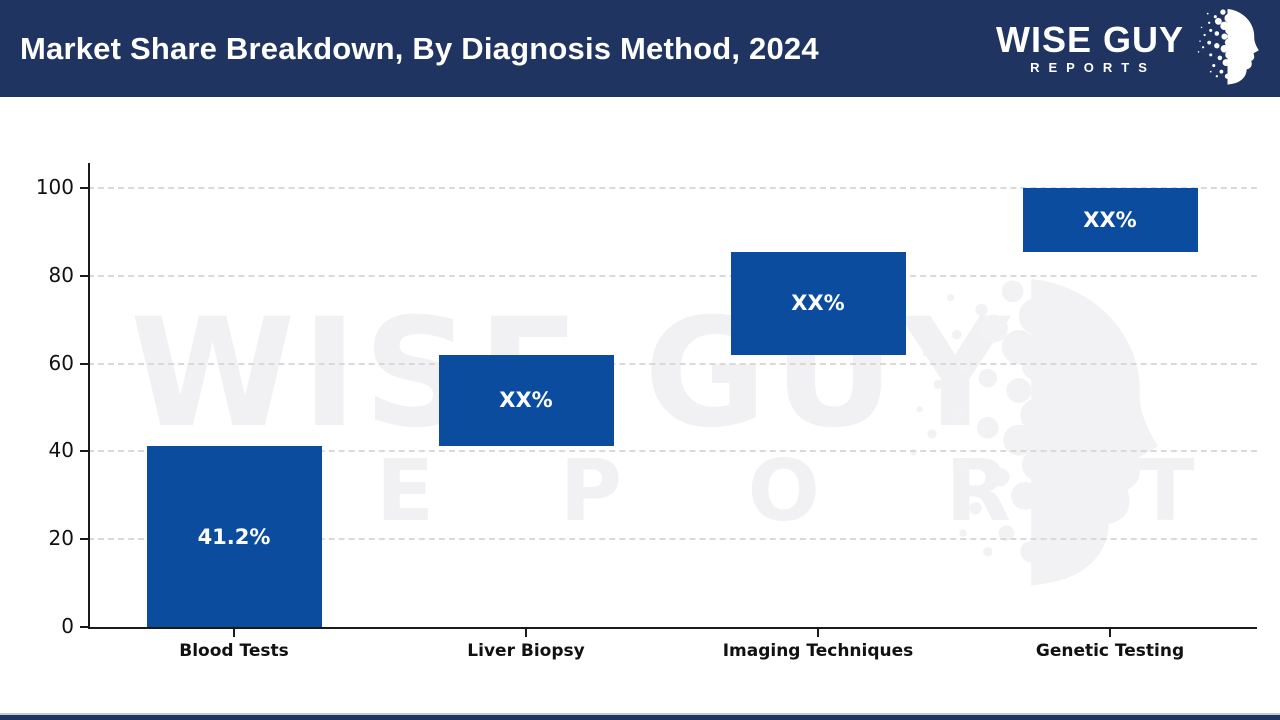 The height and width of the screenshot is (720, 1280). I want to click on logo-subtitle: REPORTS, so click(1093, 67).